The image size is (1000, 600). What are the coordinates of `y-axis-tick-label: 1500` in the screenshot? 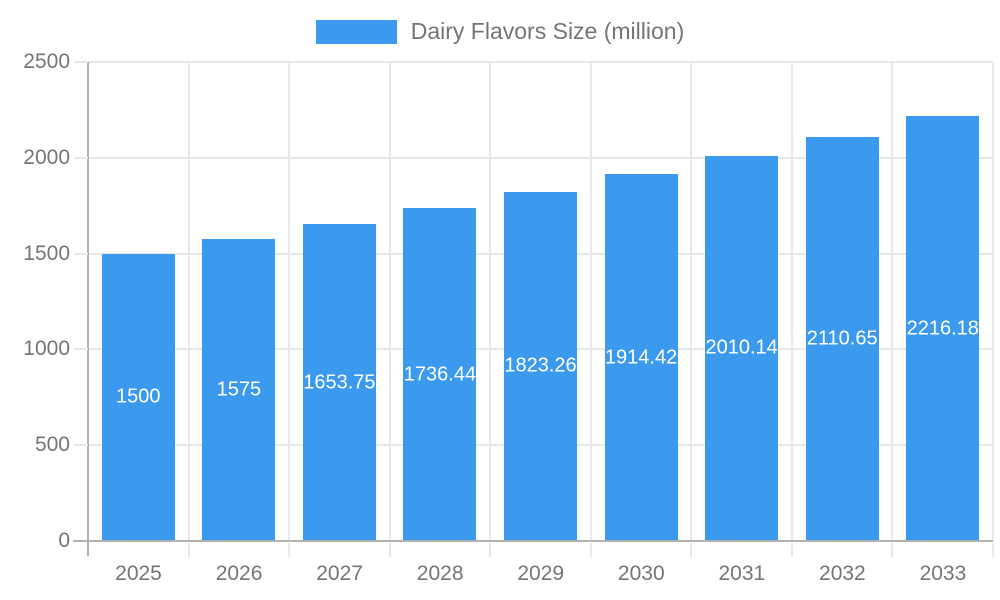 It's located at (46, 253).